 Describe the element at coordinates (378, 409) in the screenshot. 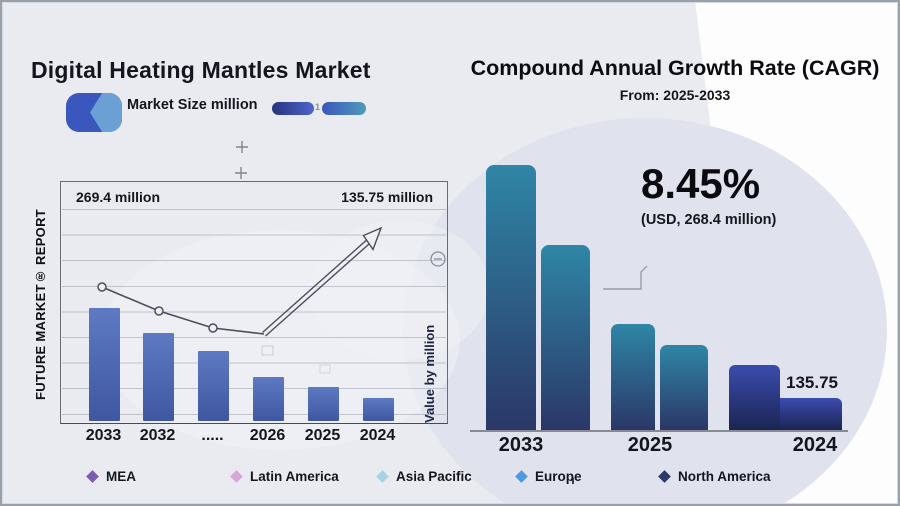

I see `bar-2024` at that location.